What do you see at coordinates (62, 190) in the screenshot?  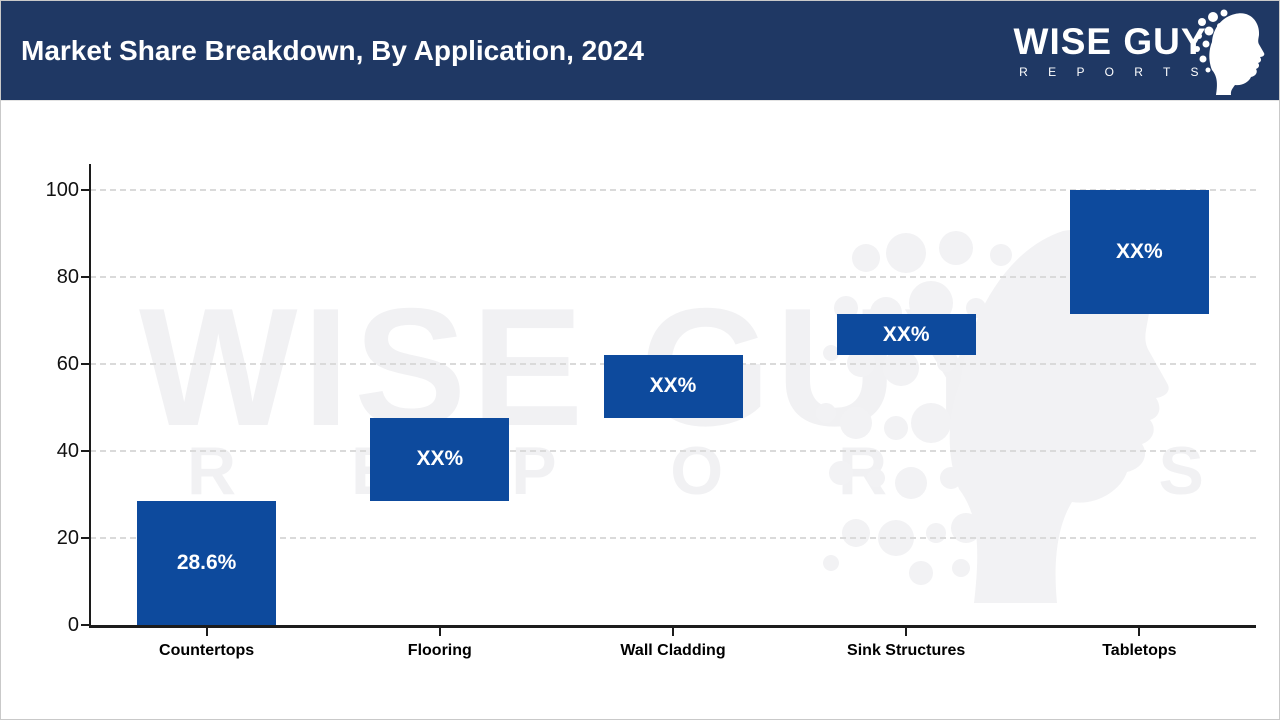 I see `y-tick-label: 100` at bounding box center [62, 190].